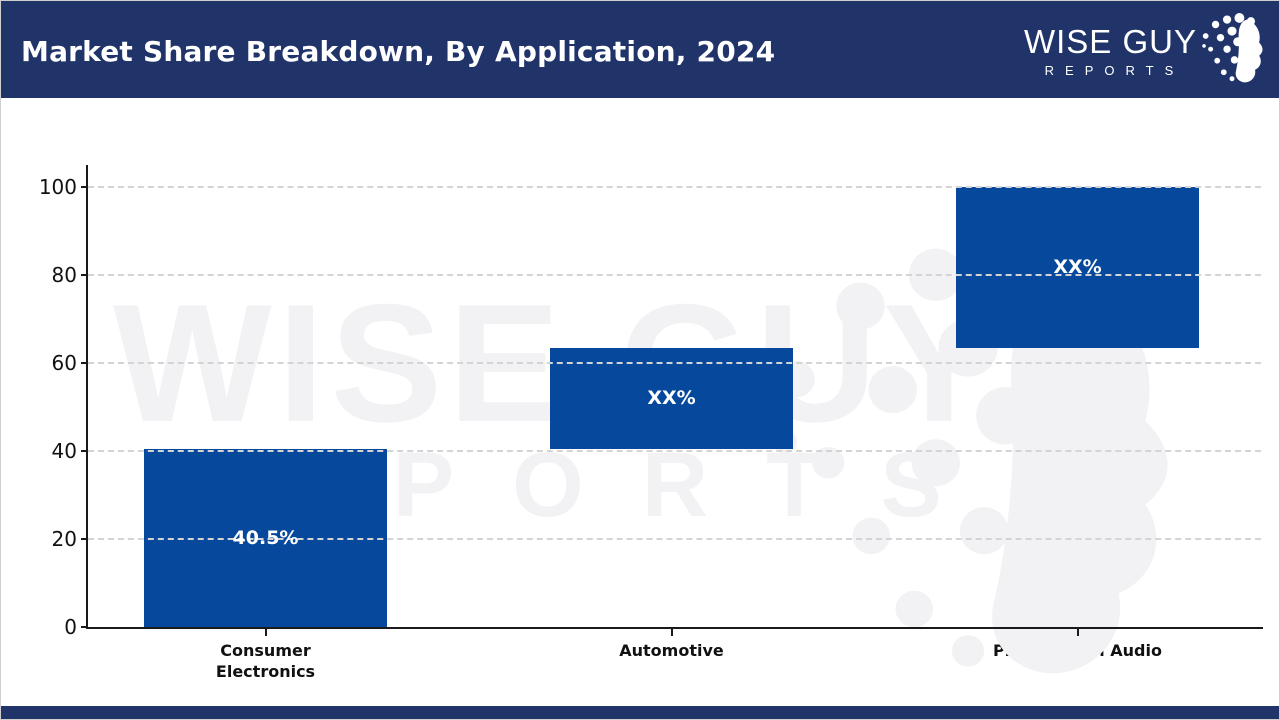 The width and height of the screenshot is (1280, 720). What do you see at coordinates (64, 539) in the screenshot?
I see `y-tick-label: 20` at bounding box center [64, 539].